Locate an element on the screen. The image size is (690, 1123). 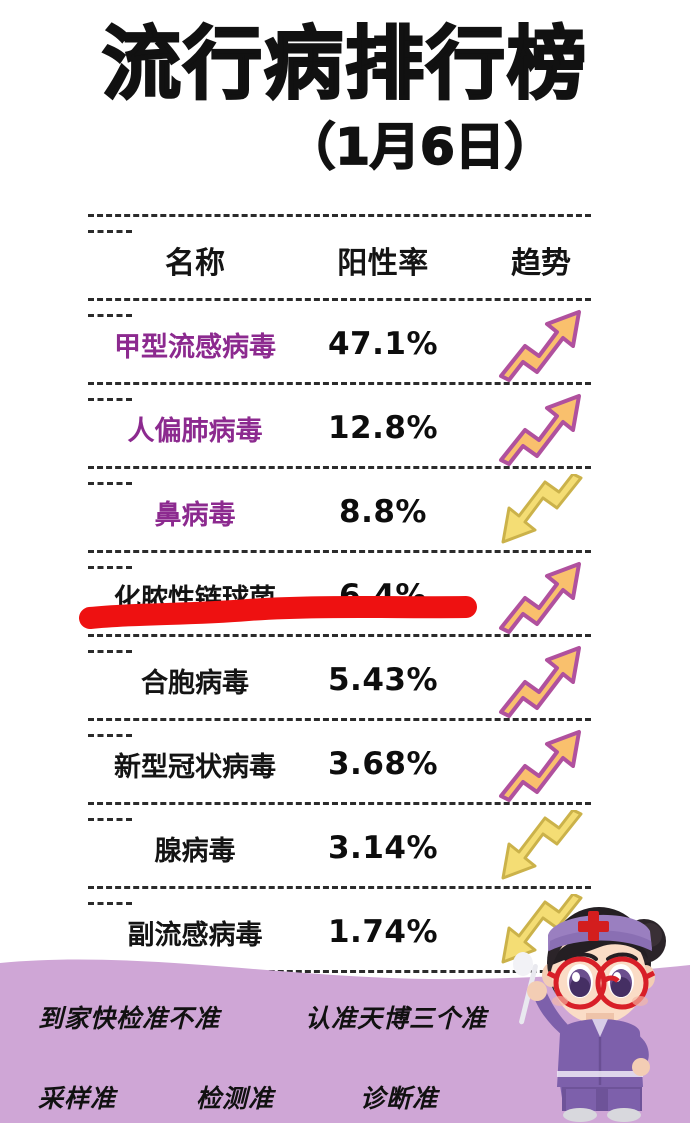
table-row: 副流感病毒 1.74% is located at coordinates (345, 932).